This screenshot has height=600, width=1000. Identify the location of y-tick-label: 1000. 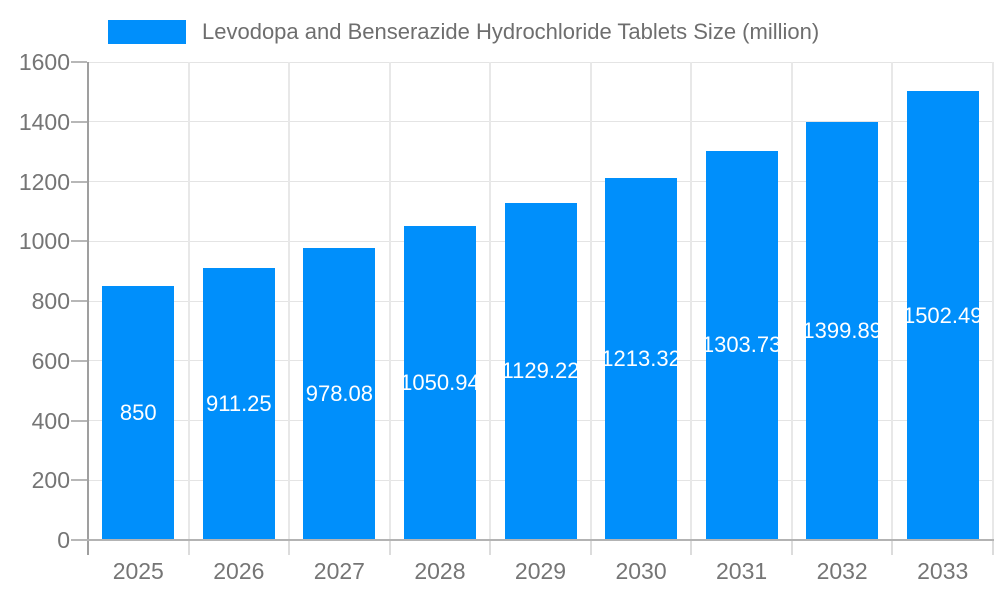
(44, 241).